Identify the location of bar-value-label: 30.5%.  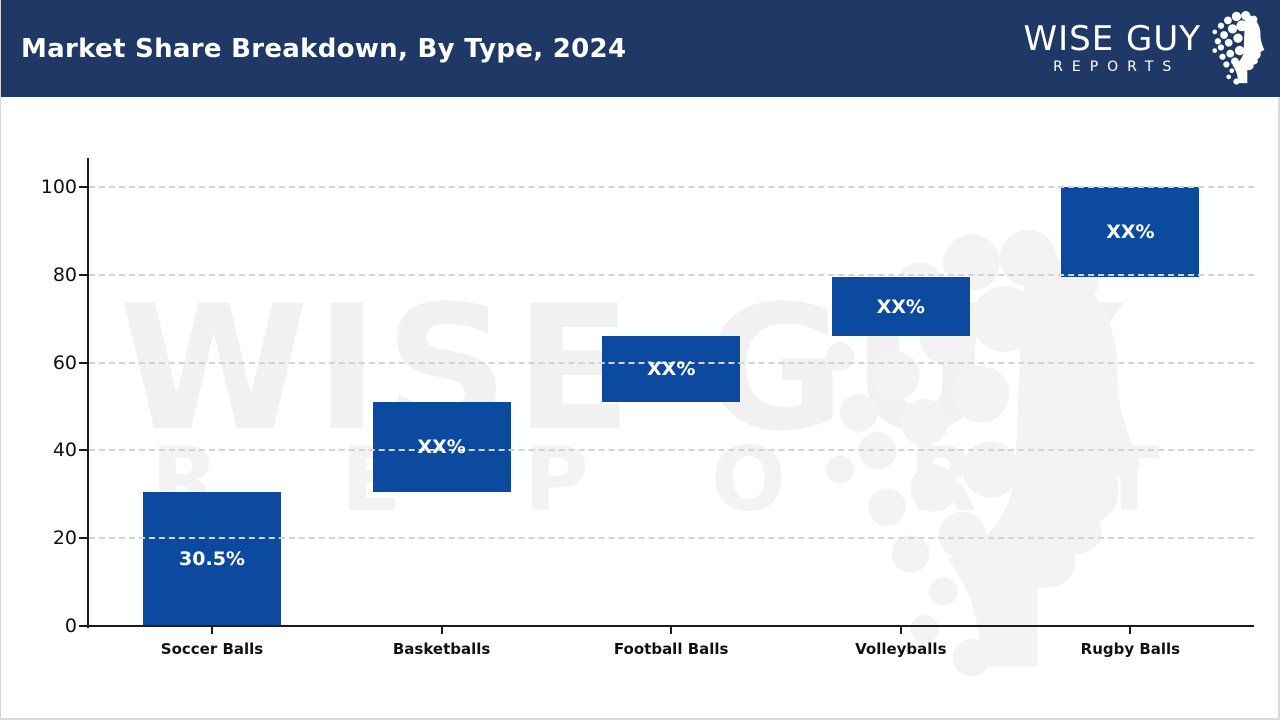
(212, 559).